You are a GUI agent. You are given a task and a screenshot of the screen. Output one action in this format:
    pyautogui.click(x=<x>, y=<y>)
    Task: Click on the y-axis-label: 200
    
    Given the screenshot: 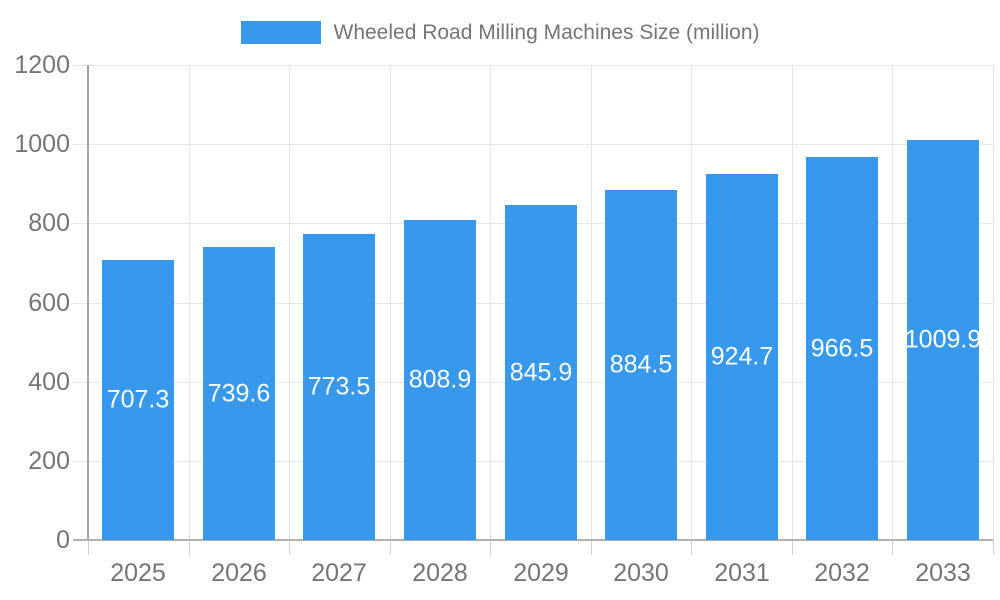 What is the action you would take?
    pyautogui.click(x=49, y=461)
    